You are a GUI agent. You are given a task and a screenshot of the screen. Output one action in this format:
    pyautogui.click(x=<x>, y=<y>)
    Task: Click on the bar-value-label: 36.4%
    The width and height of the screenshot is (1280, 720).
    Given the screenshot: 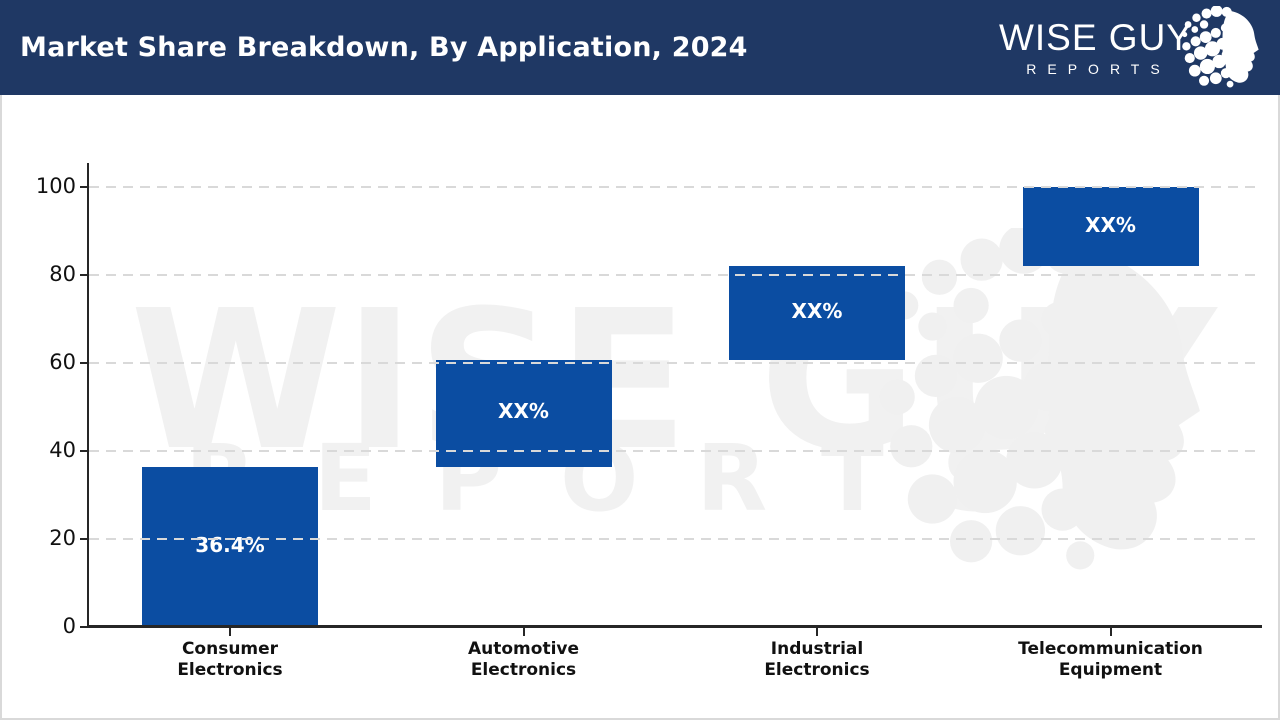 What is the action you would take?
    pyautogui.click(x=230, y=544)
    